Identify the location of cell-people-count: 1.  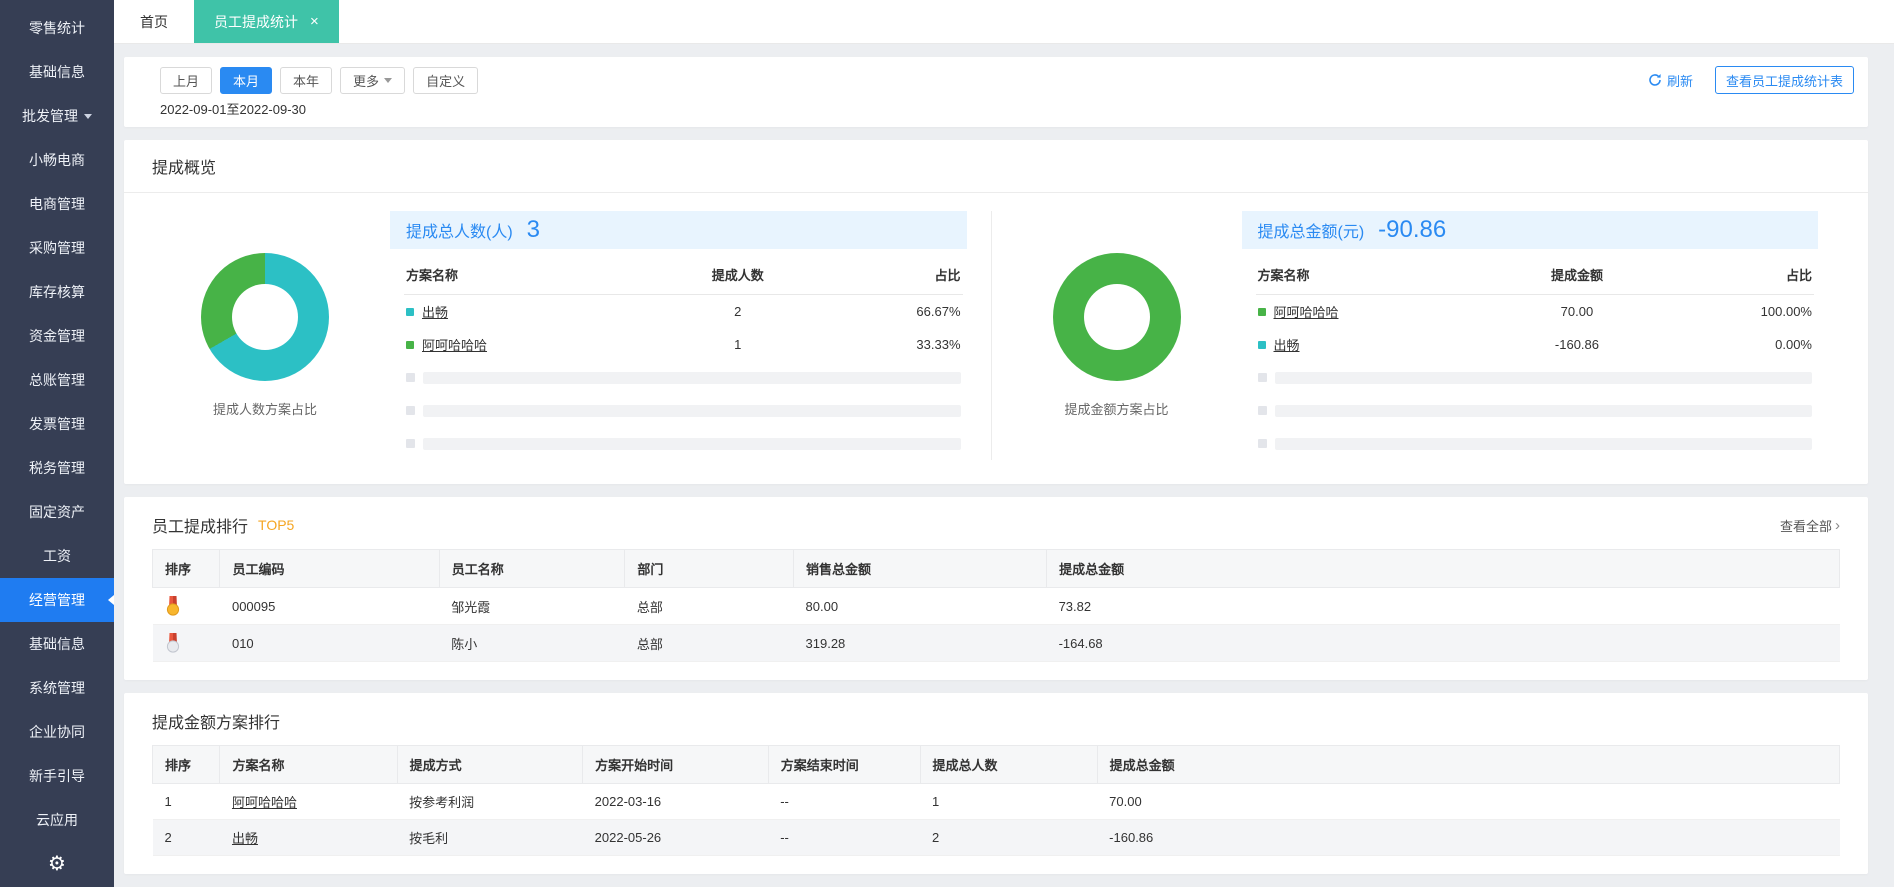
(1009, 801).